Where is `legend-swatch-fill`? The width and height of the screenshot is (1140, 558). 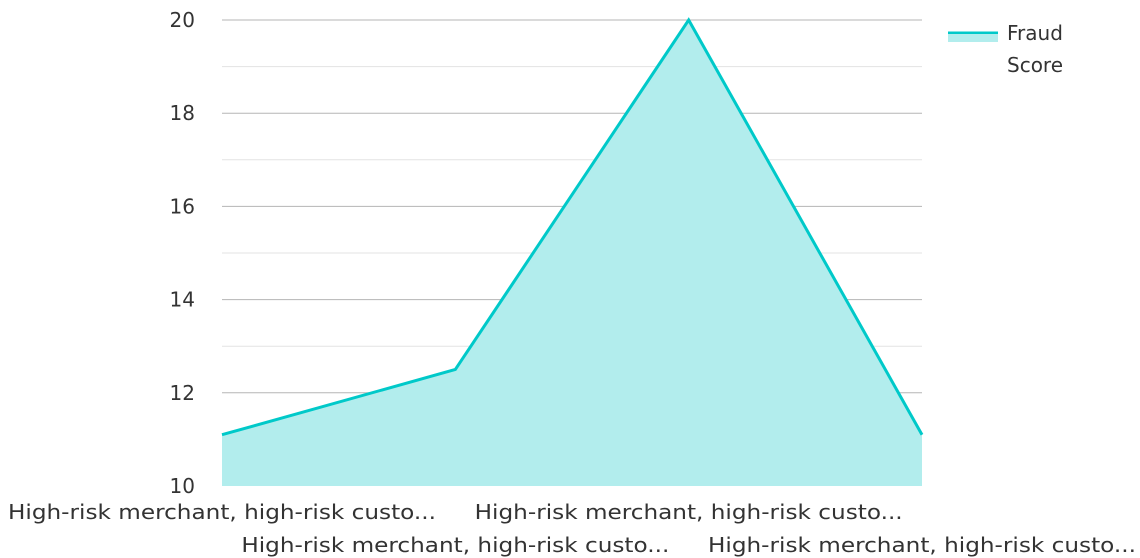
legend-swatch-fill is located at coordinates (973, 38).